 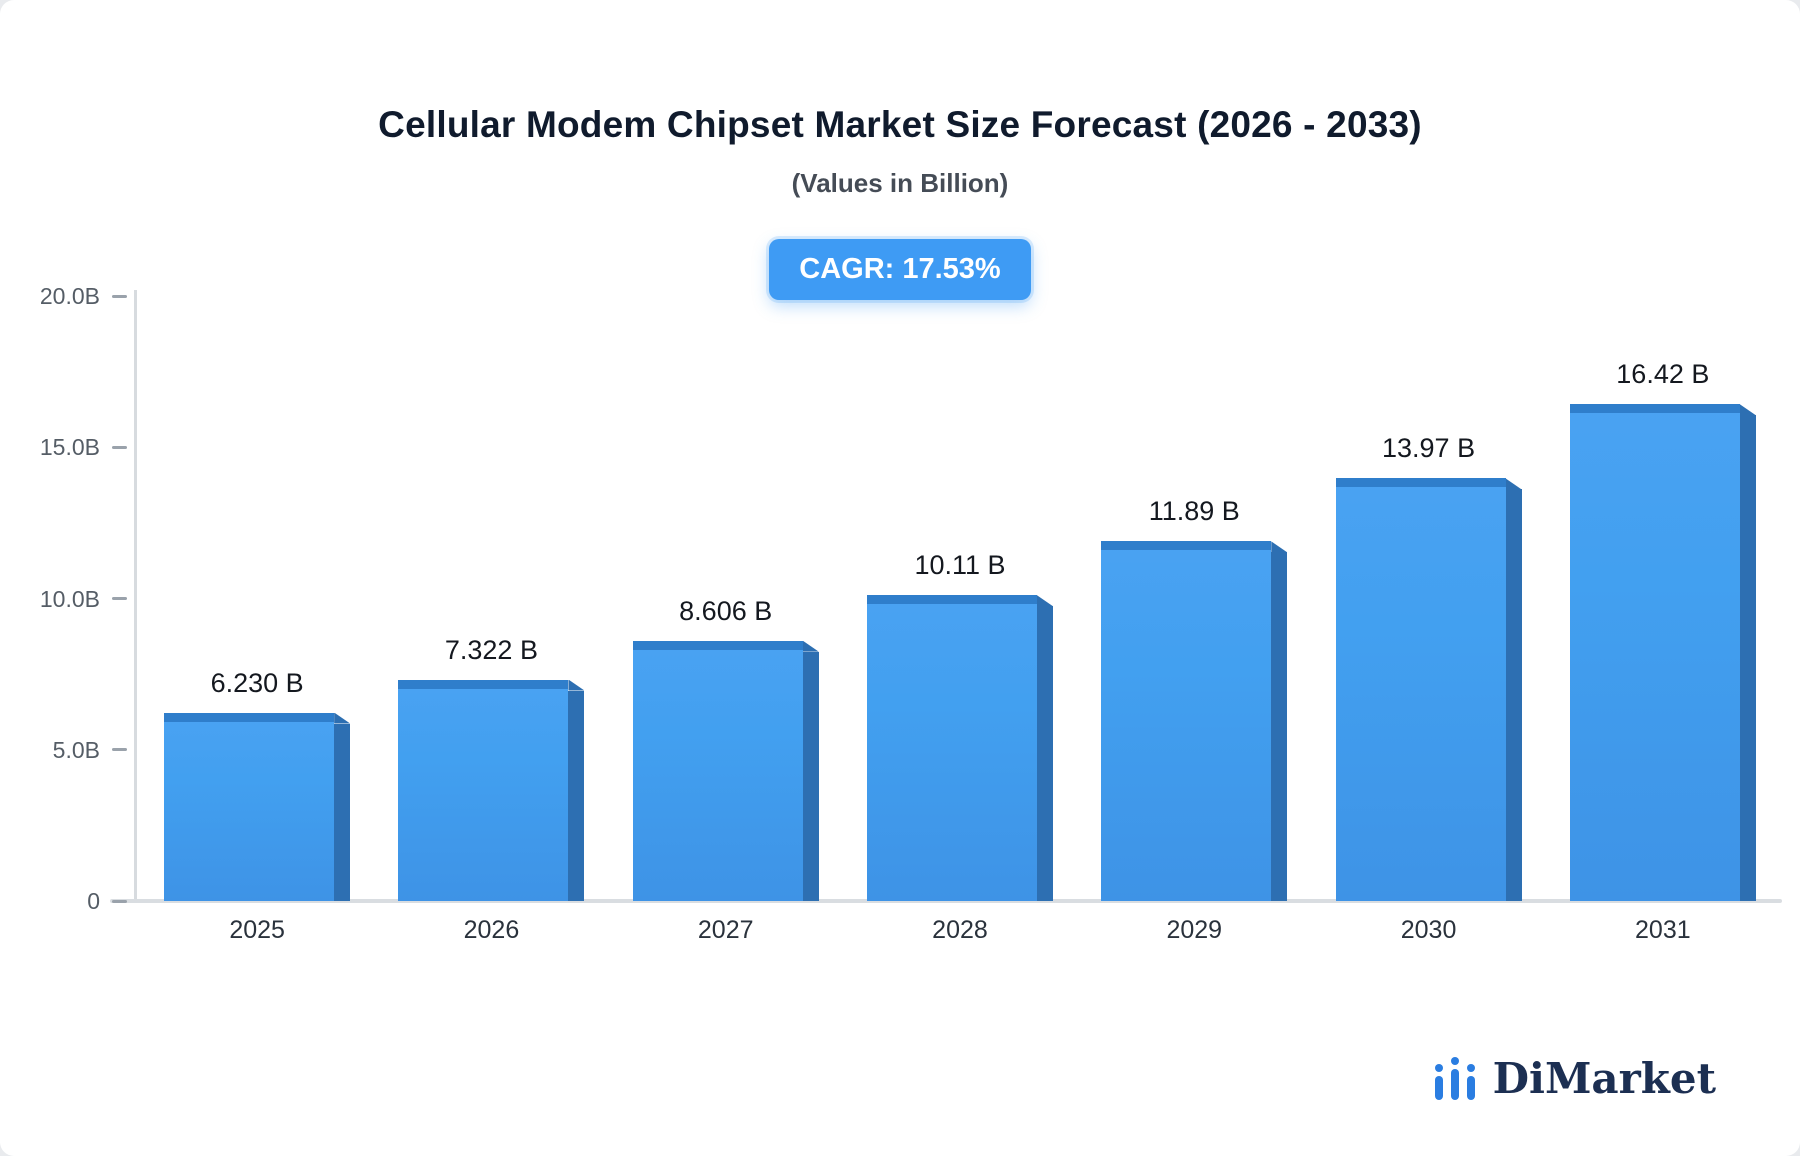 What do you see at coordinates (1428, 930) in the screenshot?
I see `x-tick-label: 2030` at bounding box center [1428, 930].